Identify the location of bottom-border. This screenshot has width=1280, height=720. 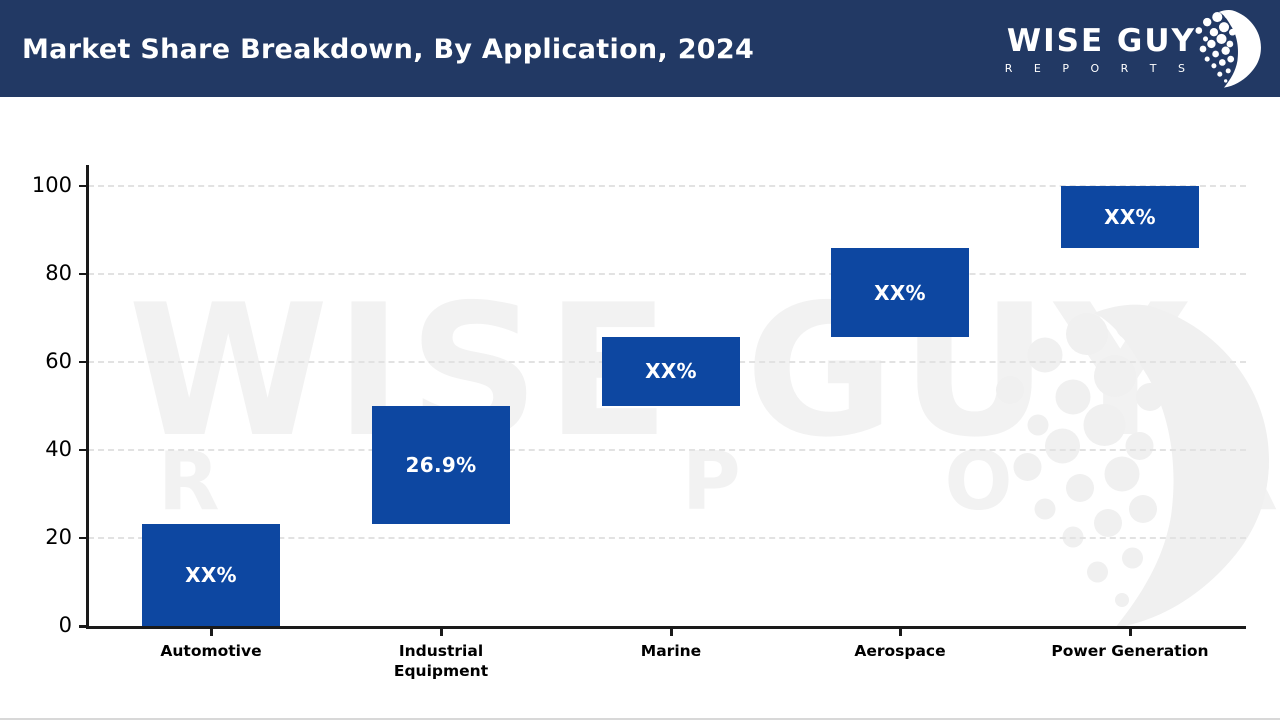
(640, 719).